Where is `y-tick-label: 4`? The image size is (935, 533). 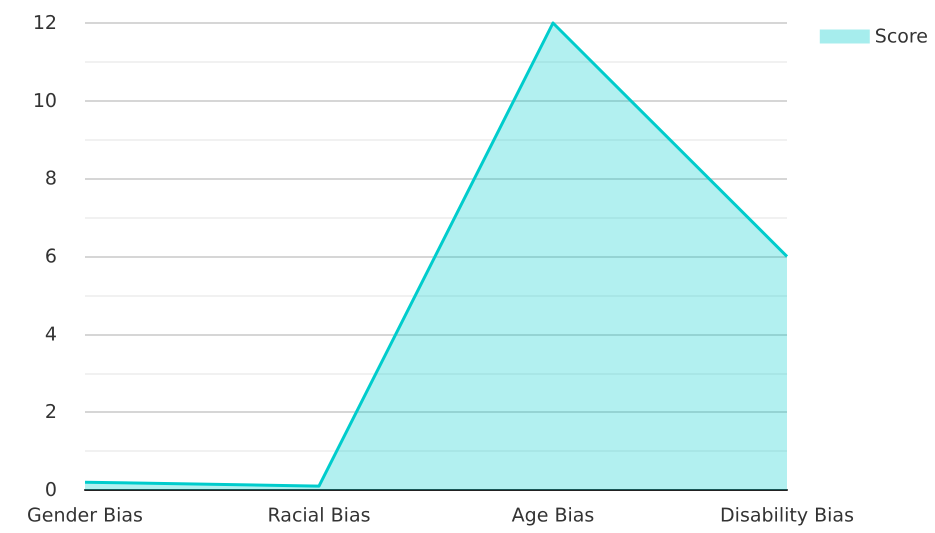 y-tick-label: 4 is located at coordinates (50, 334).